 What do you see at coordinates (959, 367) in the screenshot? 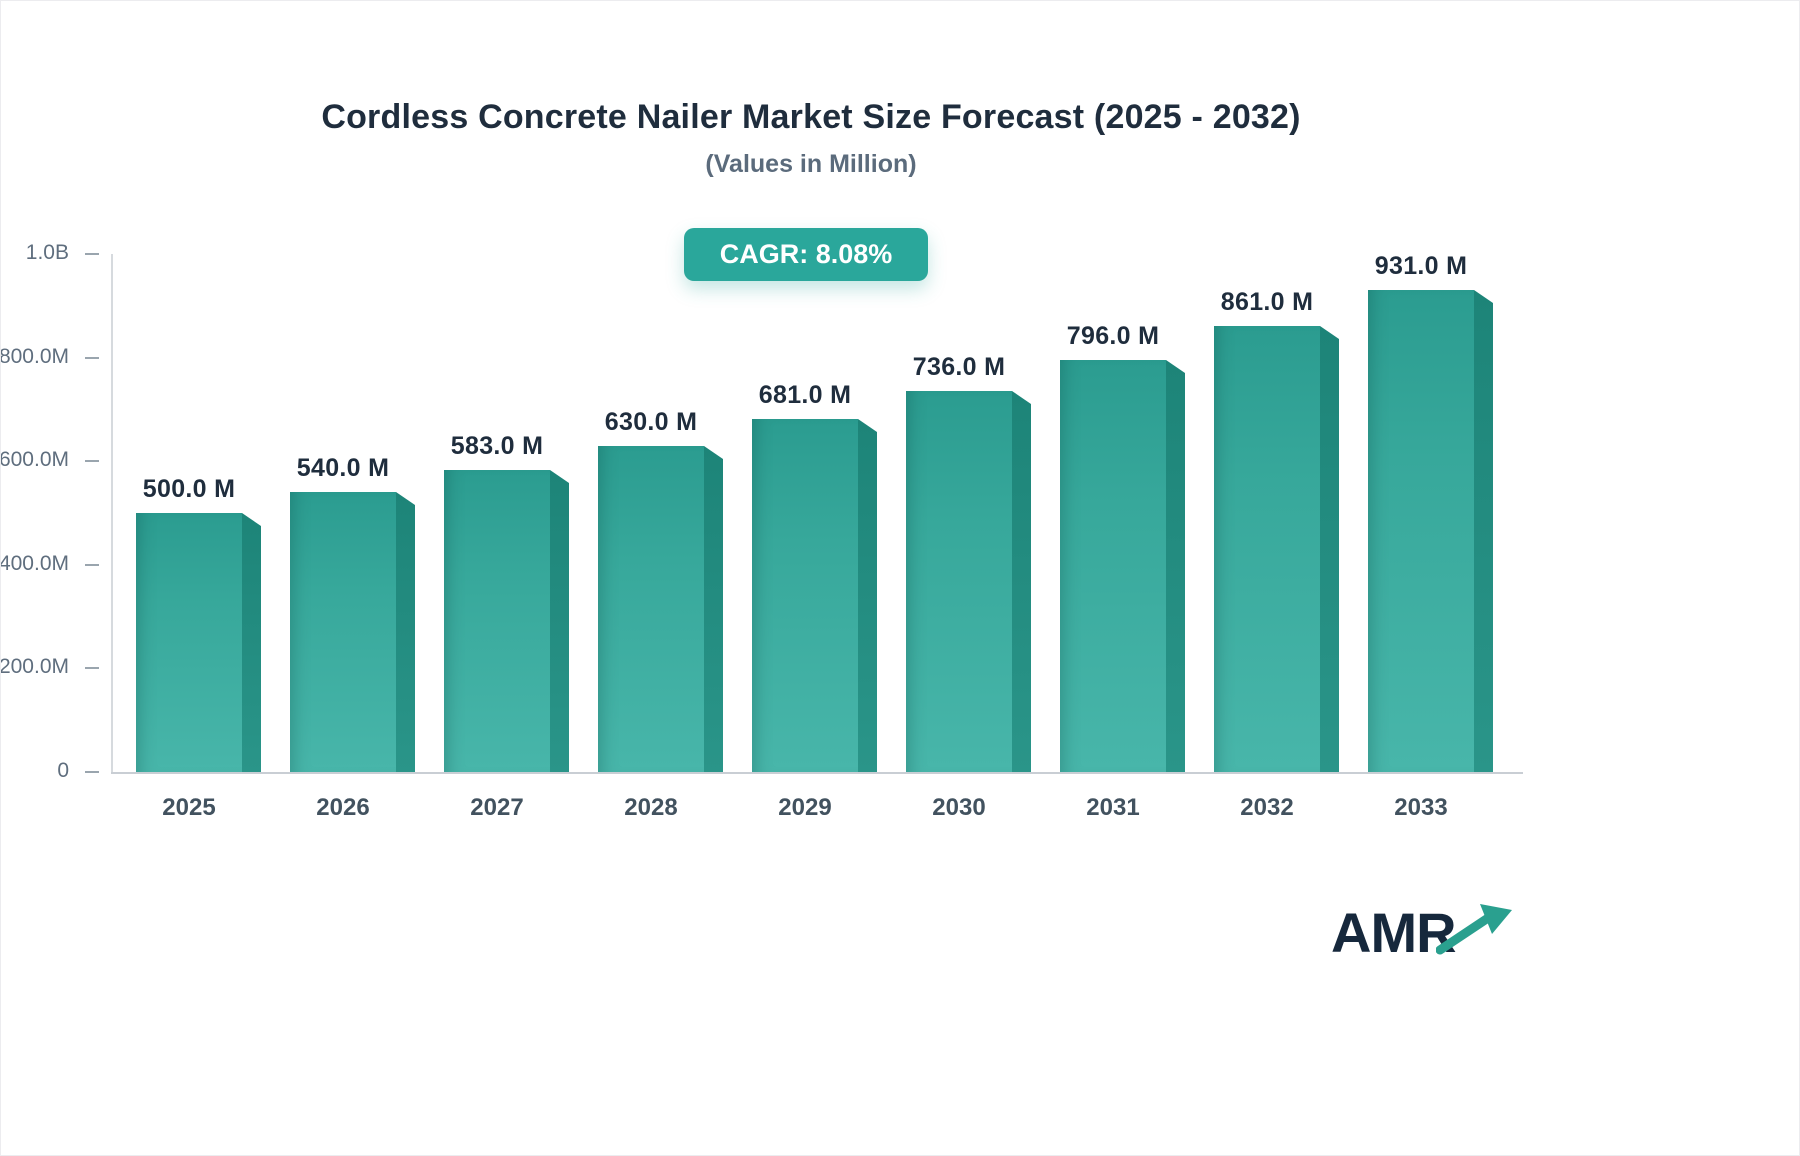
I see `bar-value-label: 736.0 M` at bounding box center [959, 367].